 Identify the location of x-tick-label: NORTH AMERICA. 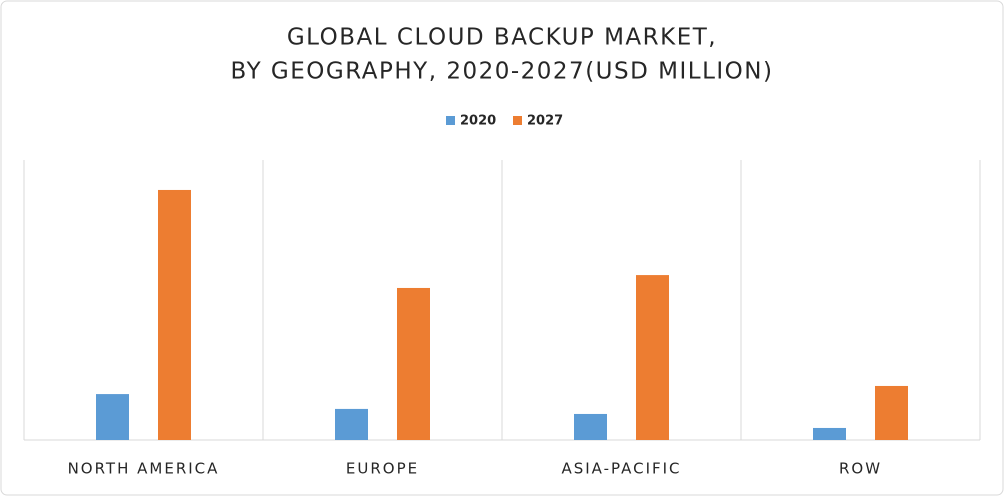
(144, 469).